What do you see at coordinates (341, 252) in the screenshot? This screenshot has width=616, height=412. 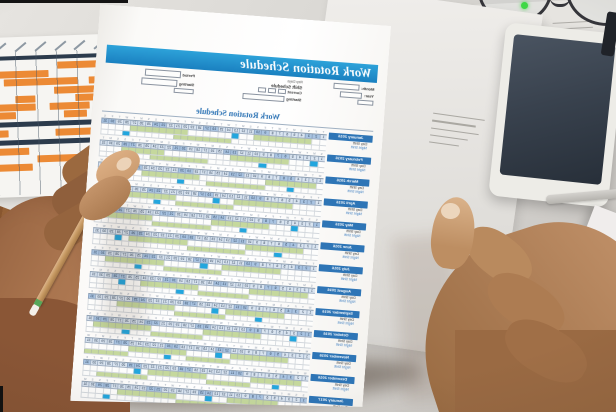 I see `month-label-column: June 2016 Day Shift Night Shift` at bounding box center [341, 252].